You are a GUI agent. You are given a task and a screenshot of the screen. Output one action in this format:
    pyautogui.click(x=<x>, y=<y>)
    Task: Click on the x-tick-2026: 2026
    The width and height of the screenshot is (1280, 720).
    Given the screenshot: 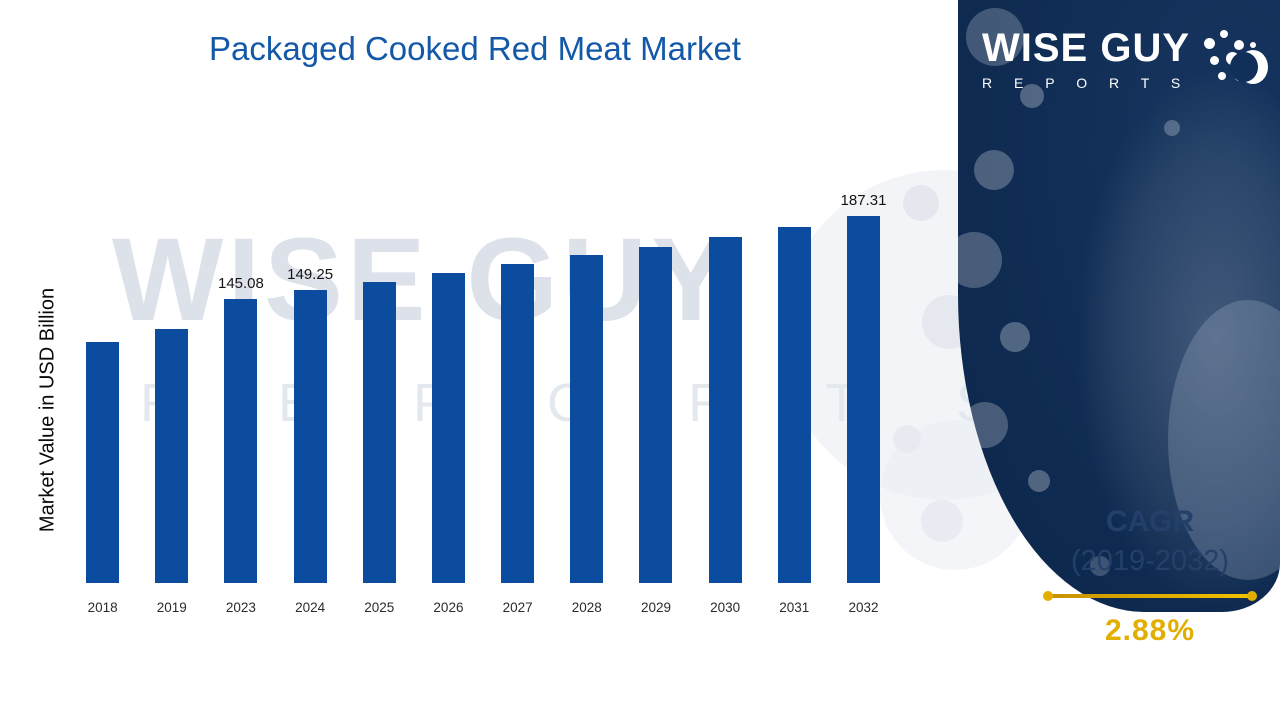 What is the action you would take?
    pyautogui.click(x=448, y=607)
    